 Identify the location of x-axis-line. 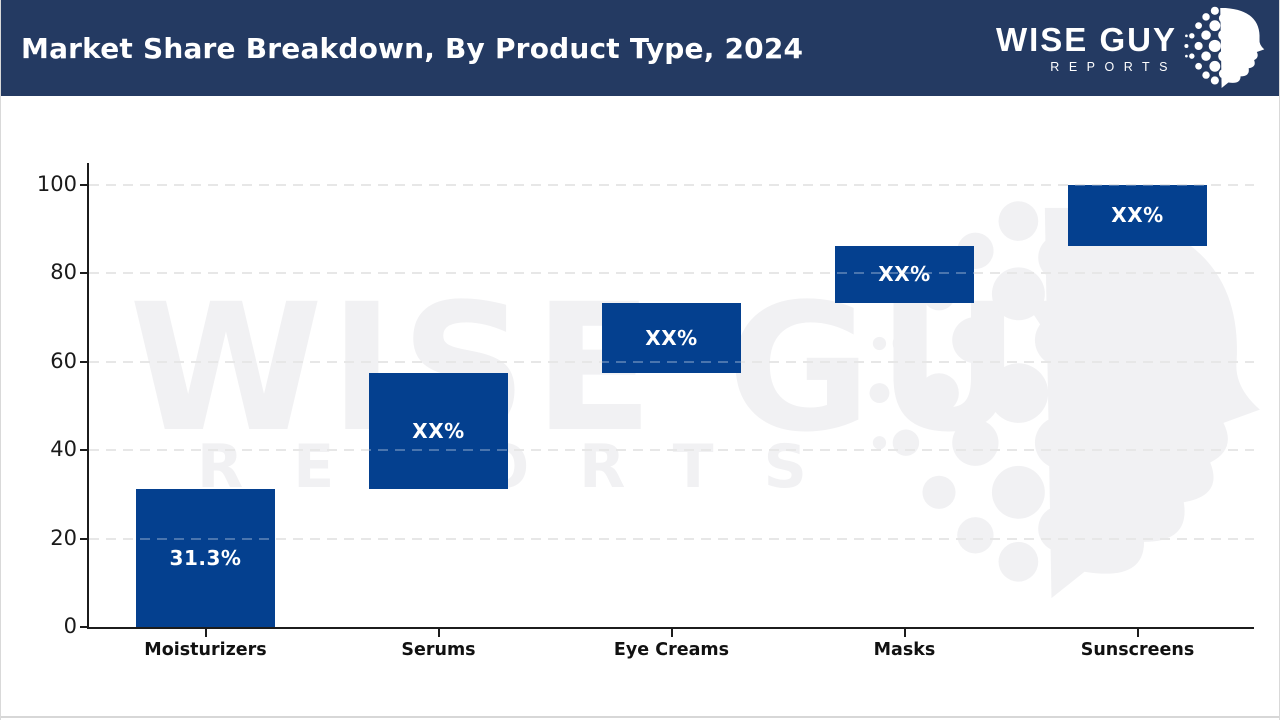
(670, 628).